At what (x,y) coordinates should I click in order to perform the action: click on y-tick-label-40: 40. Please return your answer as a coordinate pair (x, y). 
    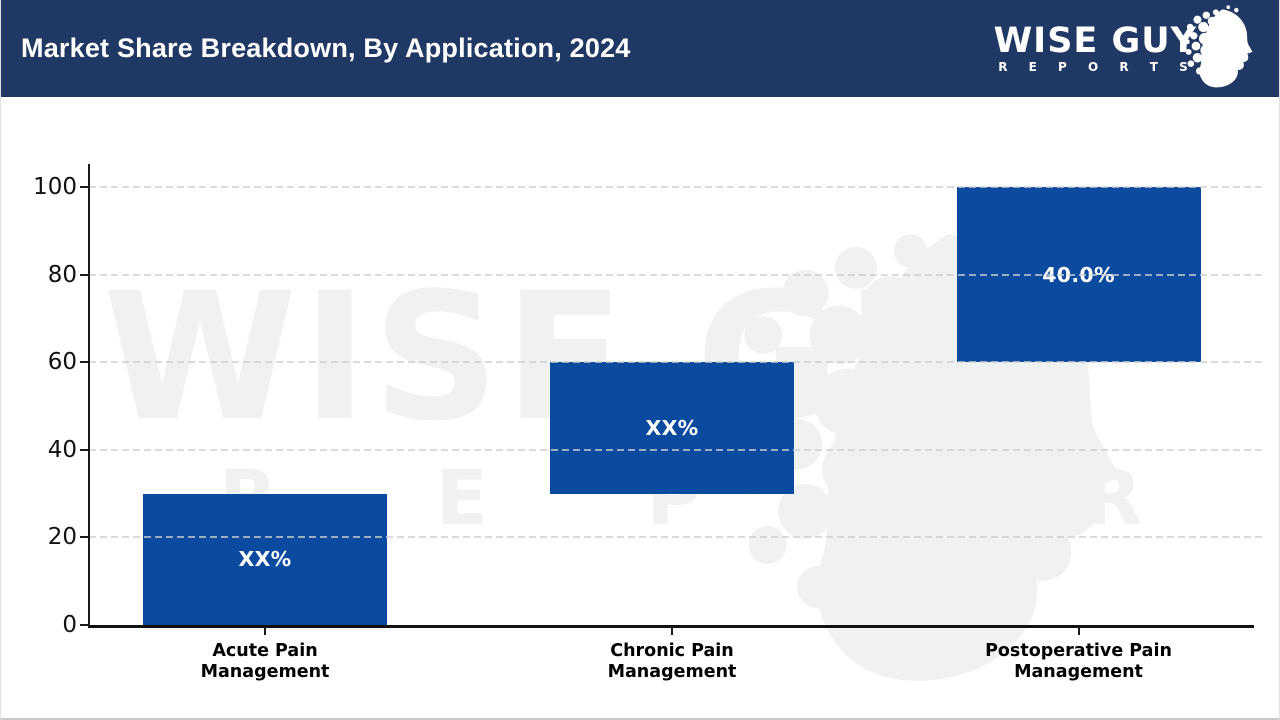
    Looking at the image, I should click on (62, 449).